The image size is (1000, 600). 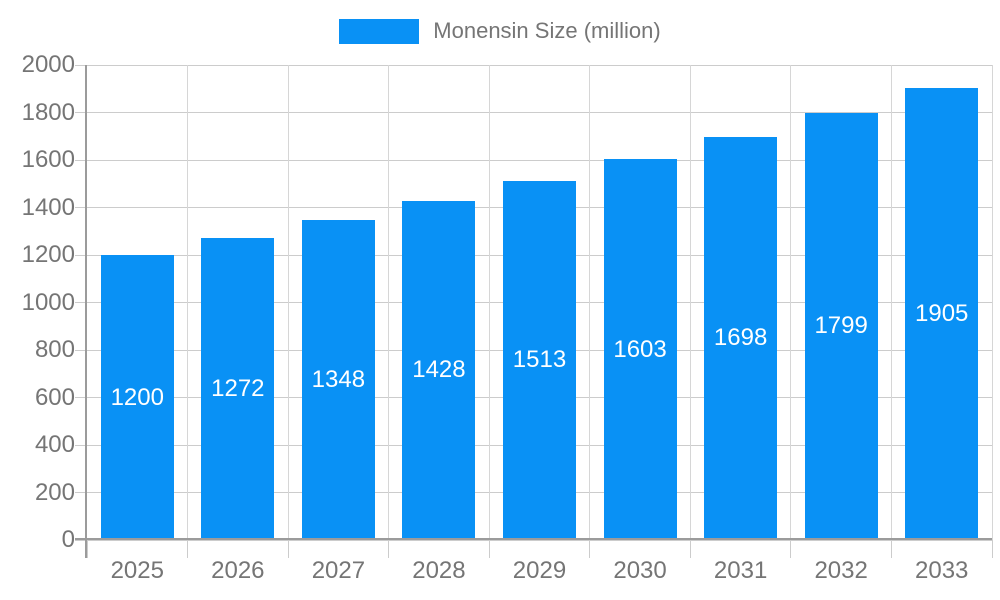 I want to click on bar: 1905, so click(x=942, y=313).